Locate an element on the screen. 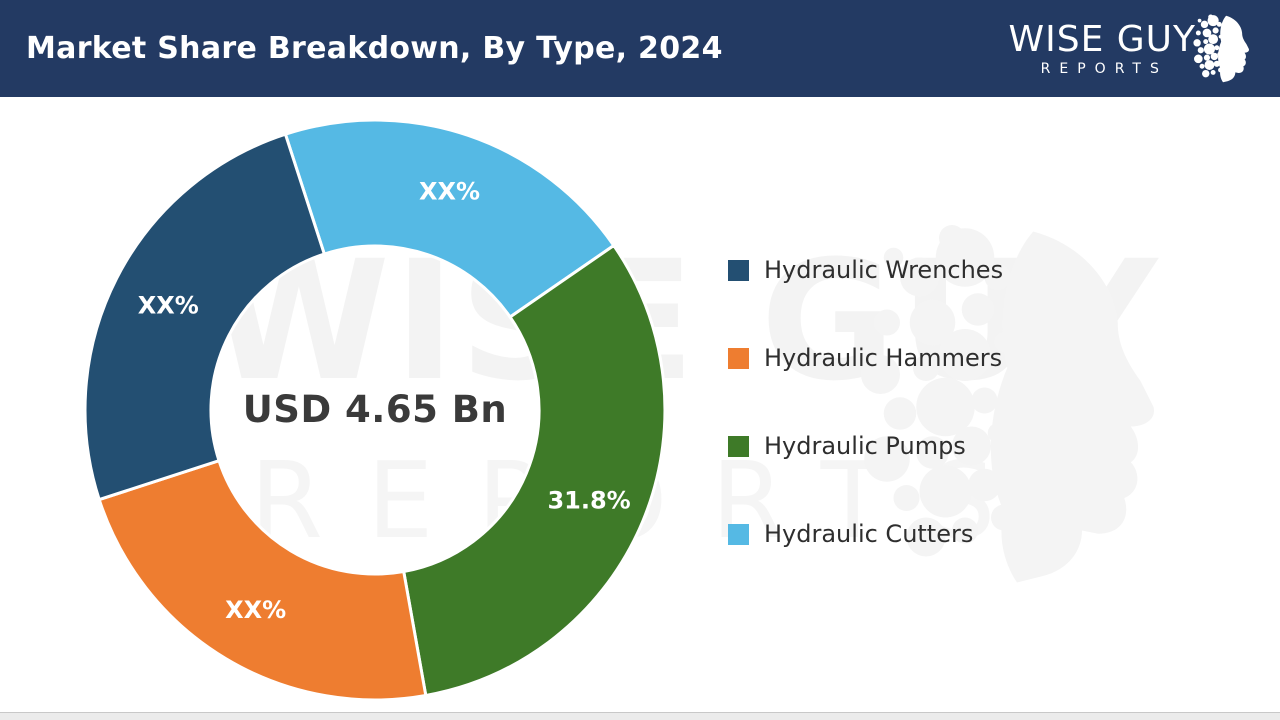  legend-label: Hydraulic Pumps is located at coordinates (865, 446).